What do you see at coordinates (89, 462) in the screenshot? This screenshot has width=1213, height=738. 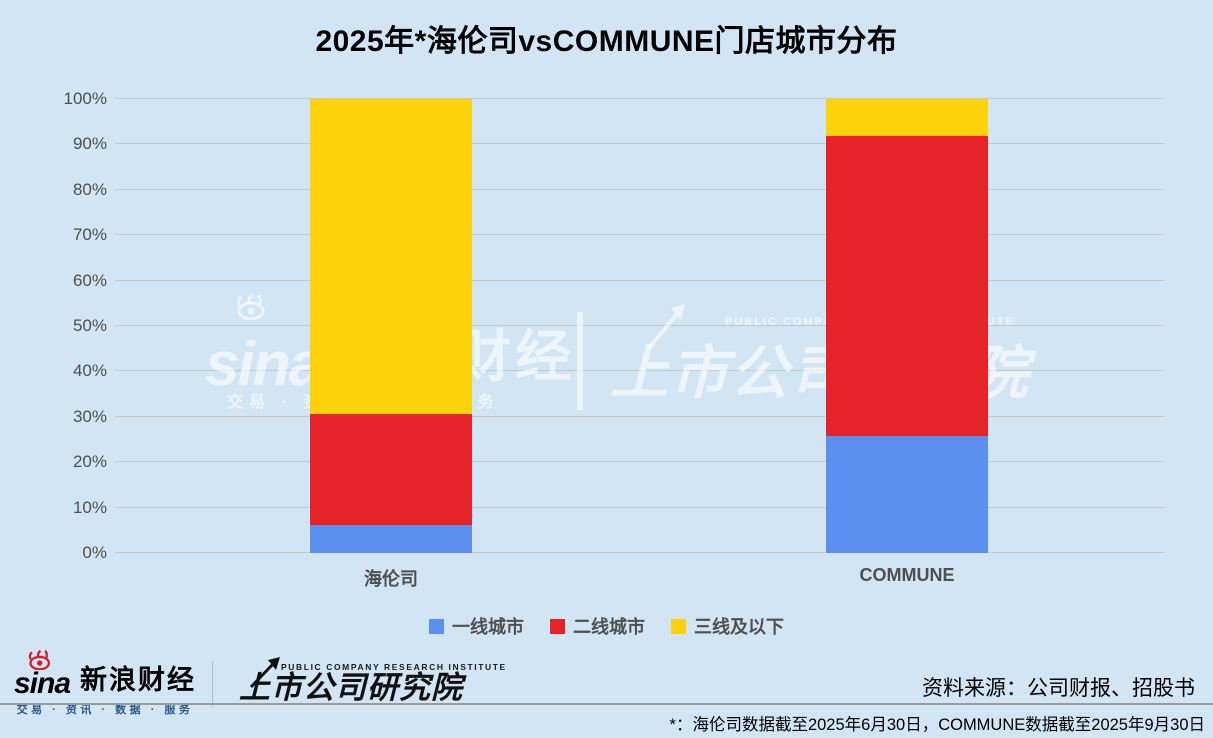 I see `y-tick-label: 20%` at bounding box center [89, 462].